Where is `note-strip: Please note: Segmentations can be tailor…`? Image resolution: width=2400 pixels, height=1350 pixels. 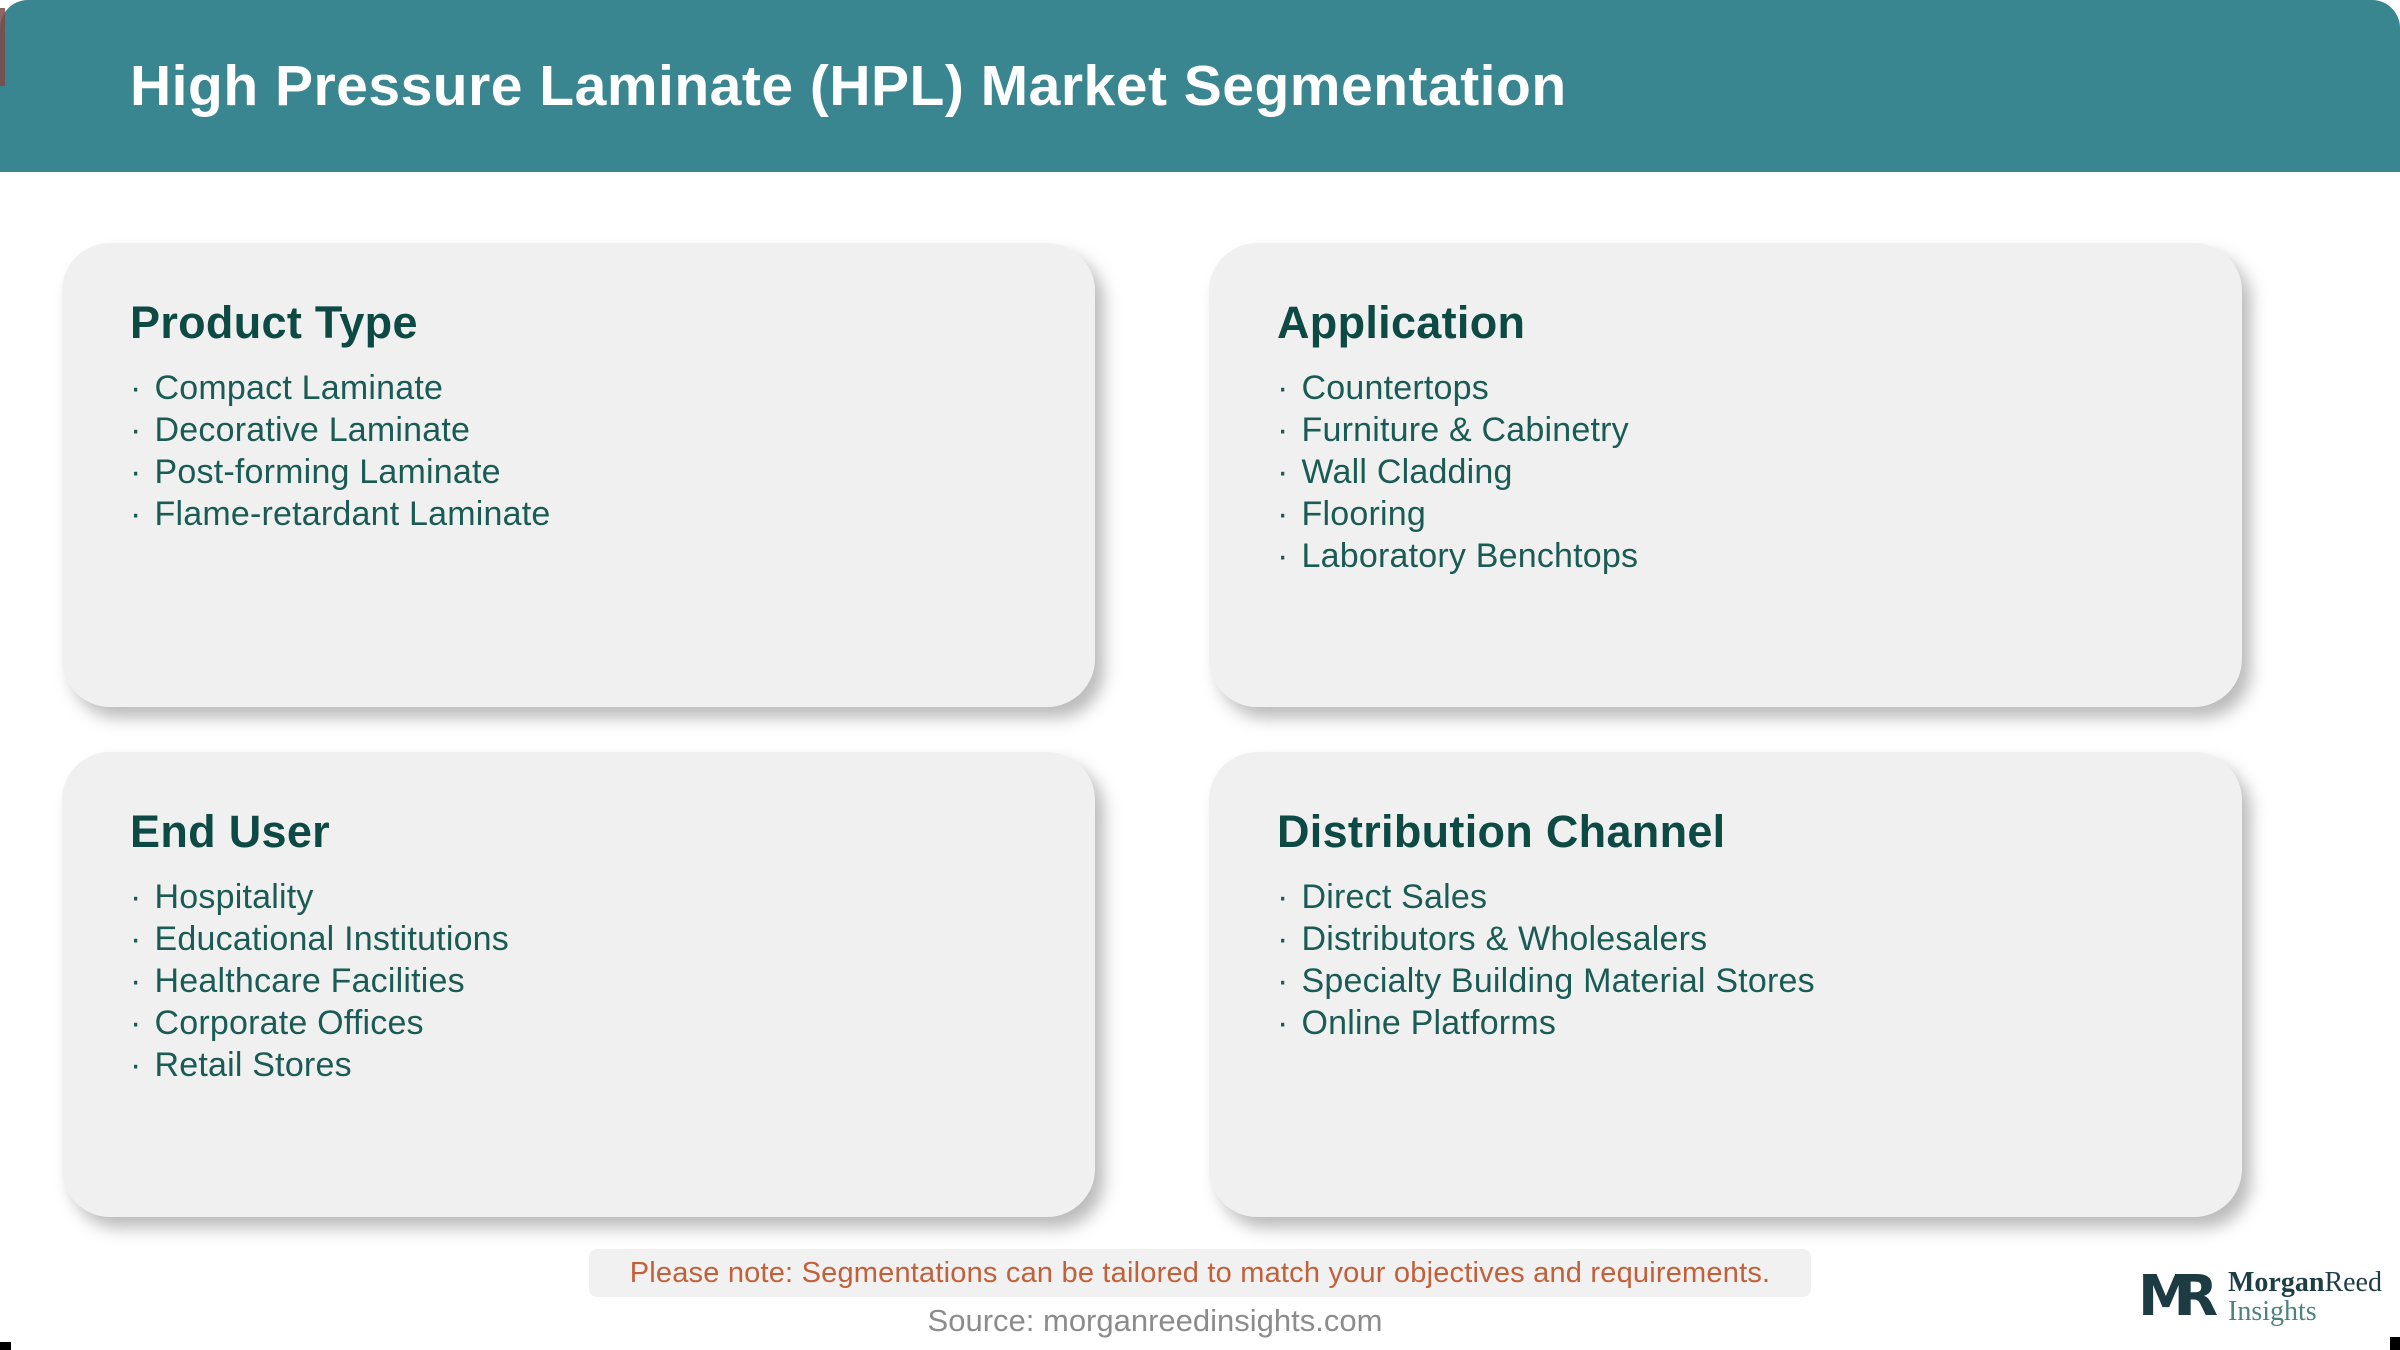 note-strip: Please note: Segmentations can be tailor… is located at coordinates (1200, 1273).